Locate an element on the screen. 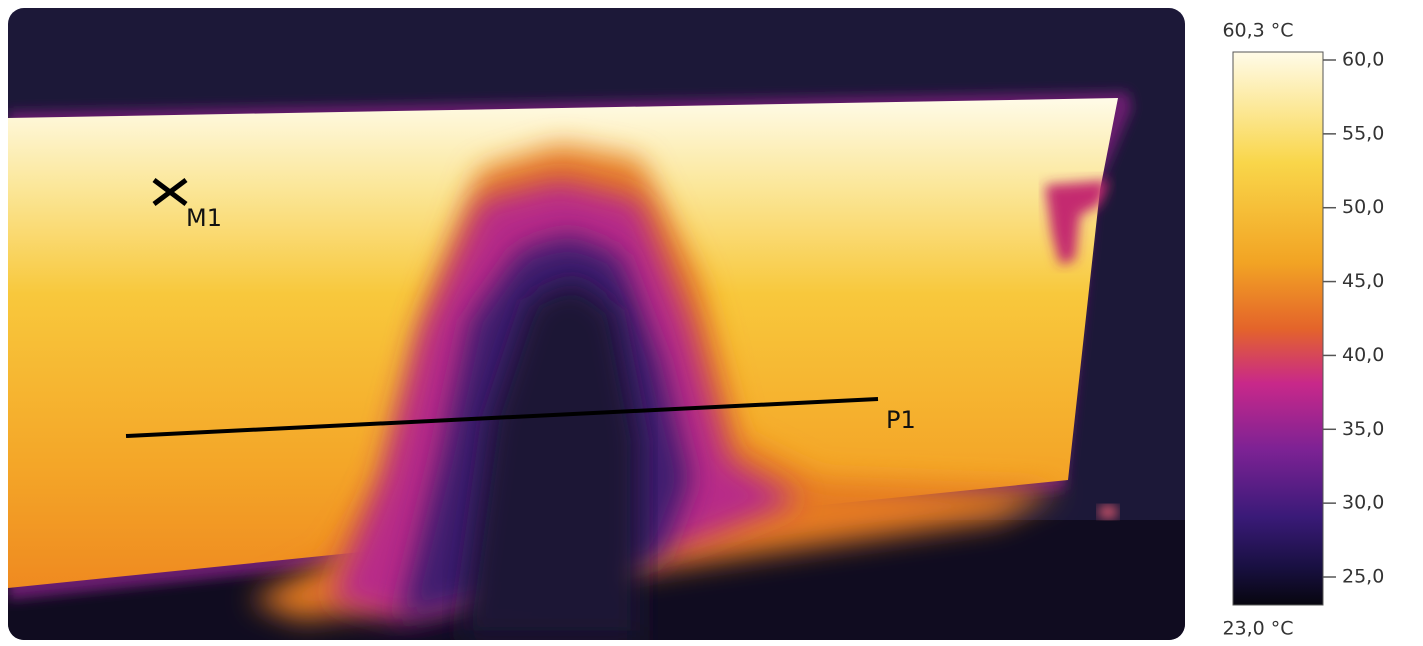 This screenshot has width=1423, height=646. tick-label: 25,0 is located at coordinates (1363, 577).